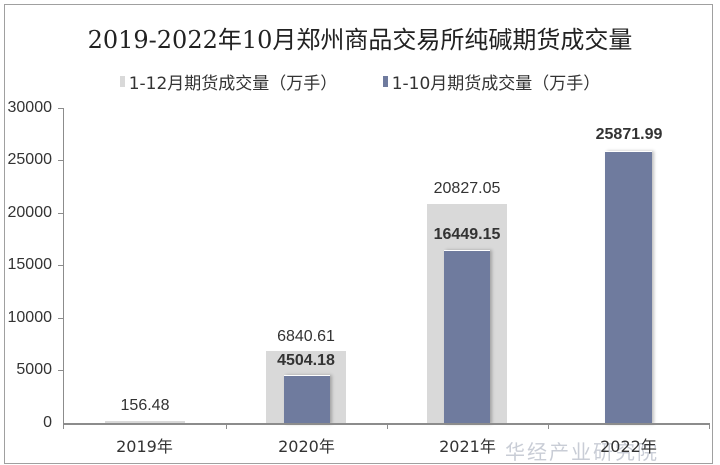  Describe the element at coordinates (628, 446) in the screenshot. I see `x-tick-label: 2022年` at that location.